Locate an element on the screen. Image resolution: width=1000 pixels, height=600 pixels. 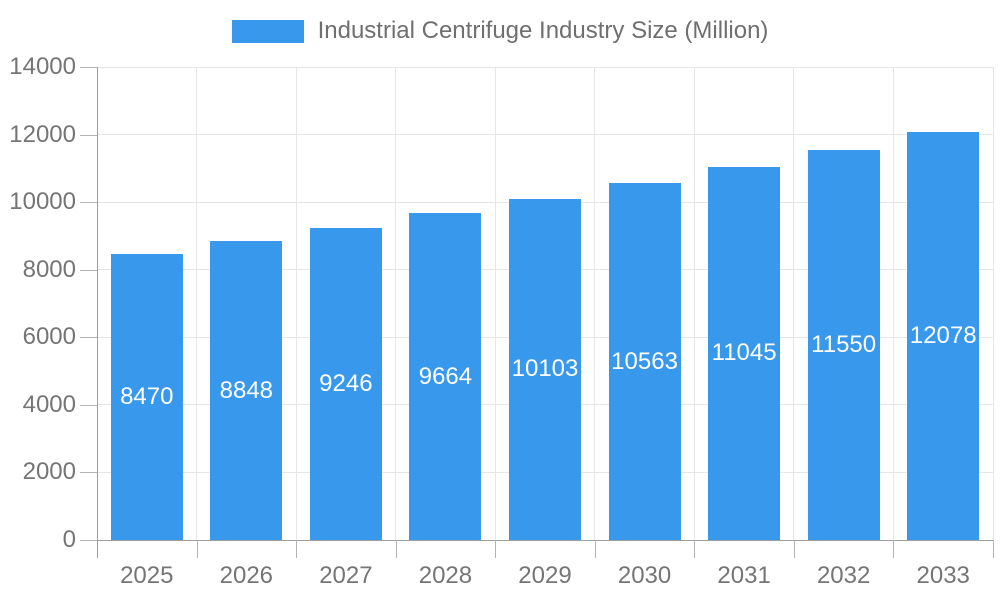
x-tick-label: 2025 is located at coordinates (147, 575).